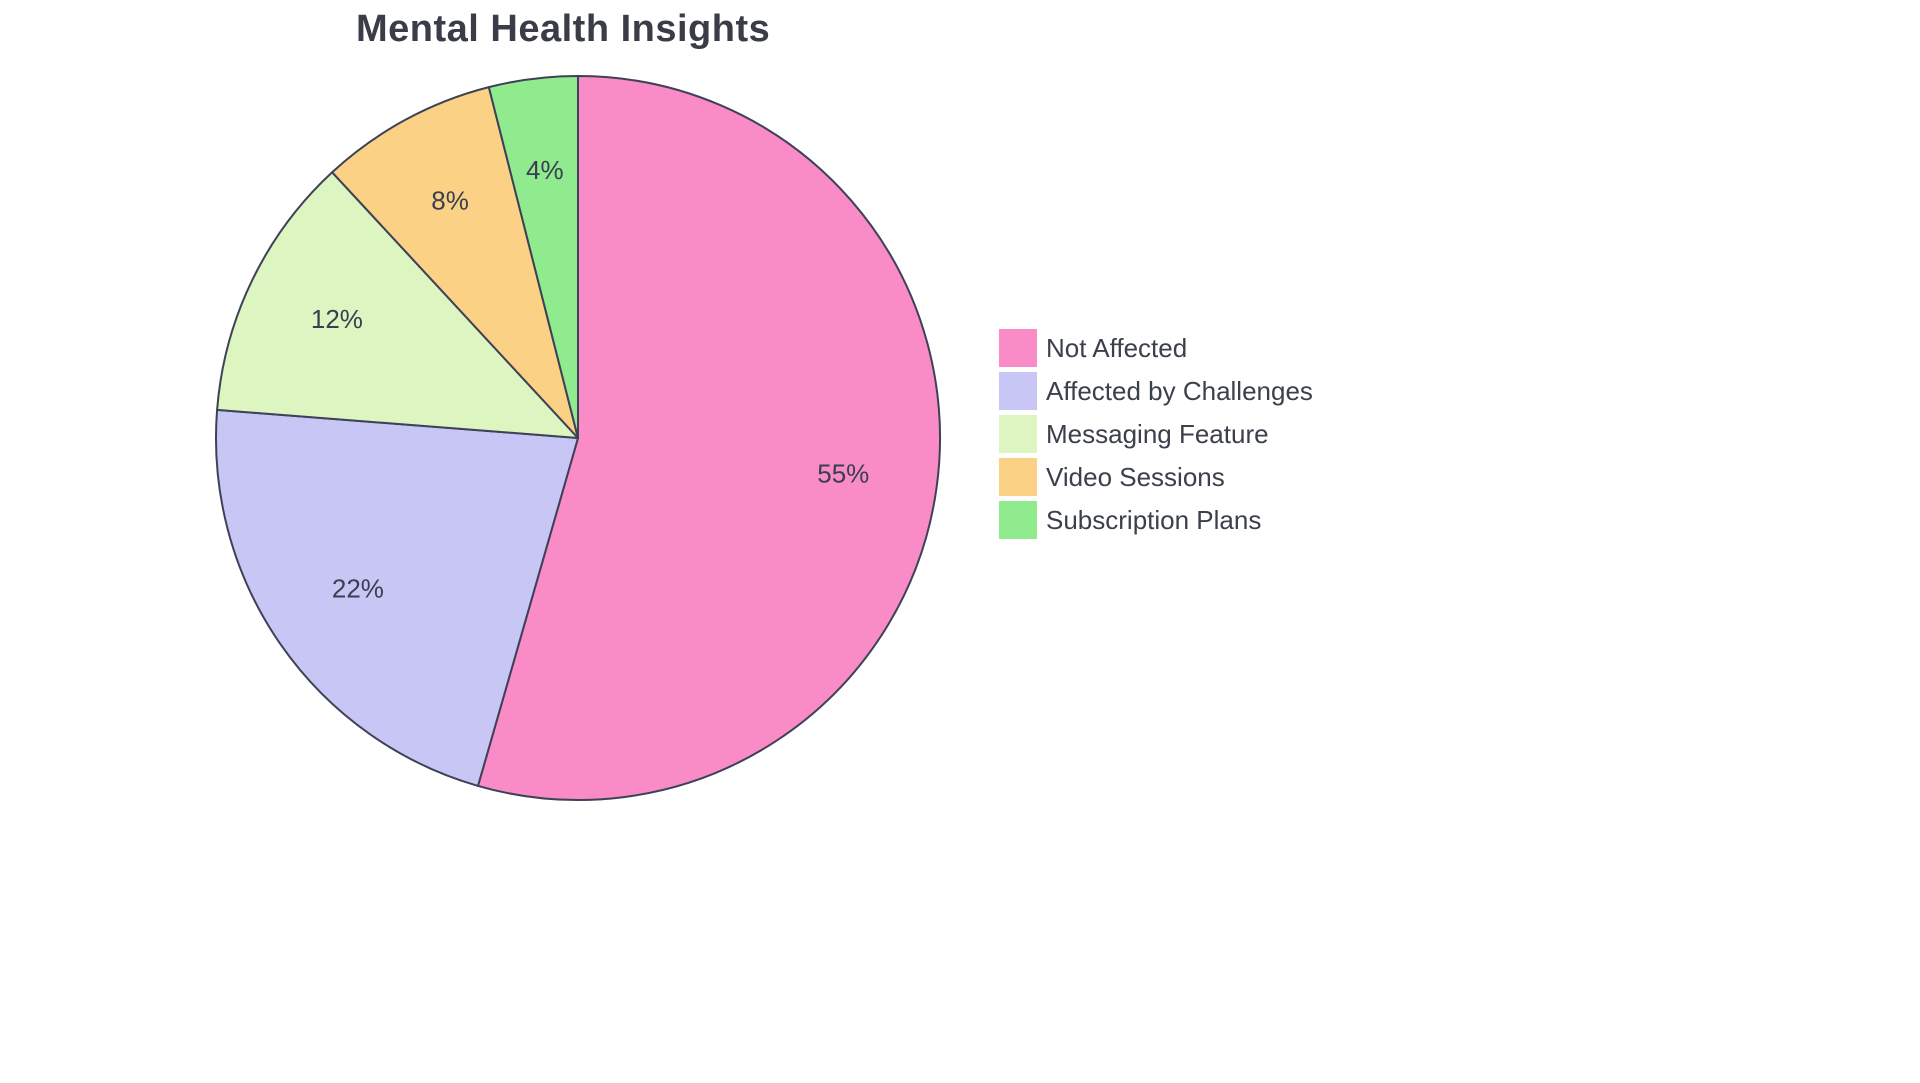 This screenshot has height=1083, width=1920. I want to click on pie-percent-label: 4%, so click(545, 170).